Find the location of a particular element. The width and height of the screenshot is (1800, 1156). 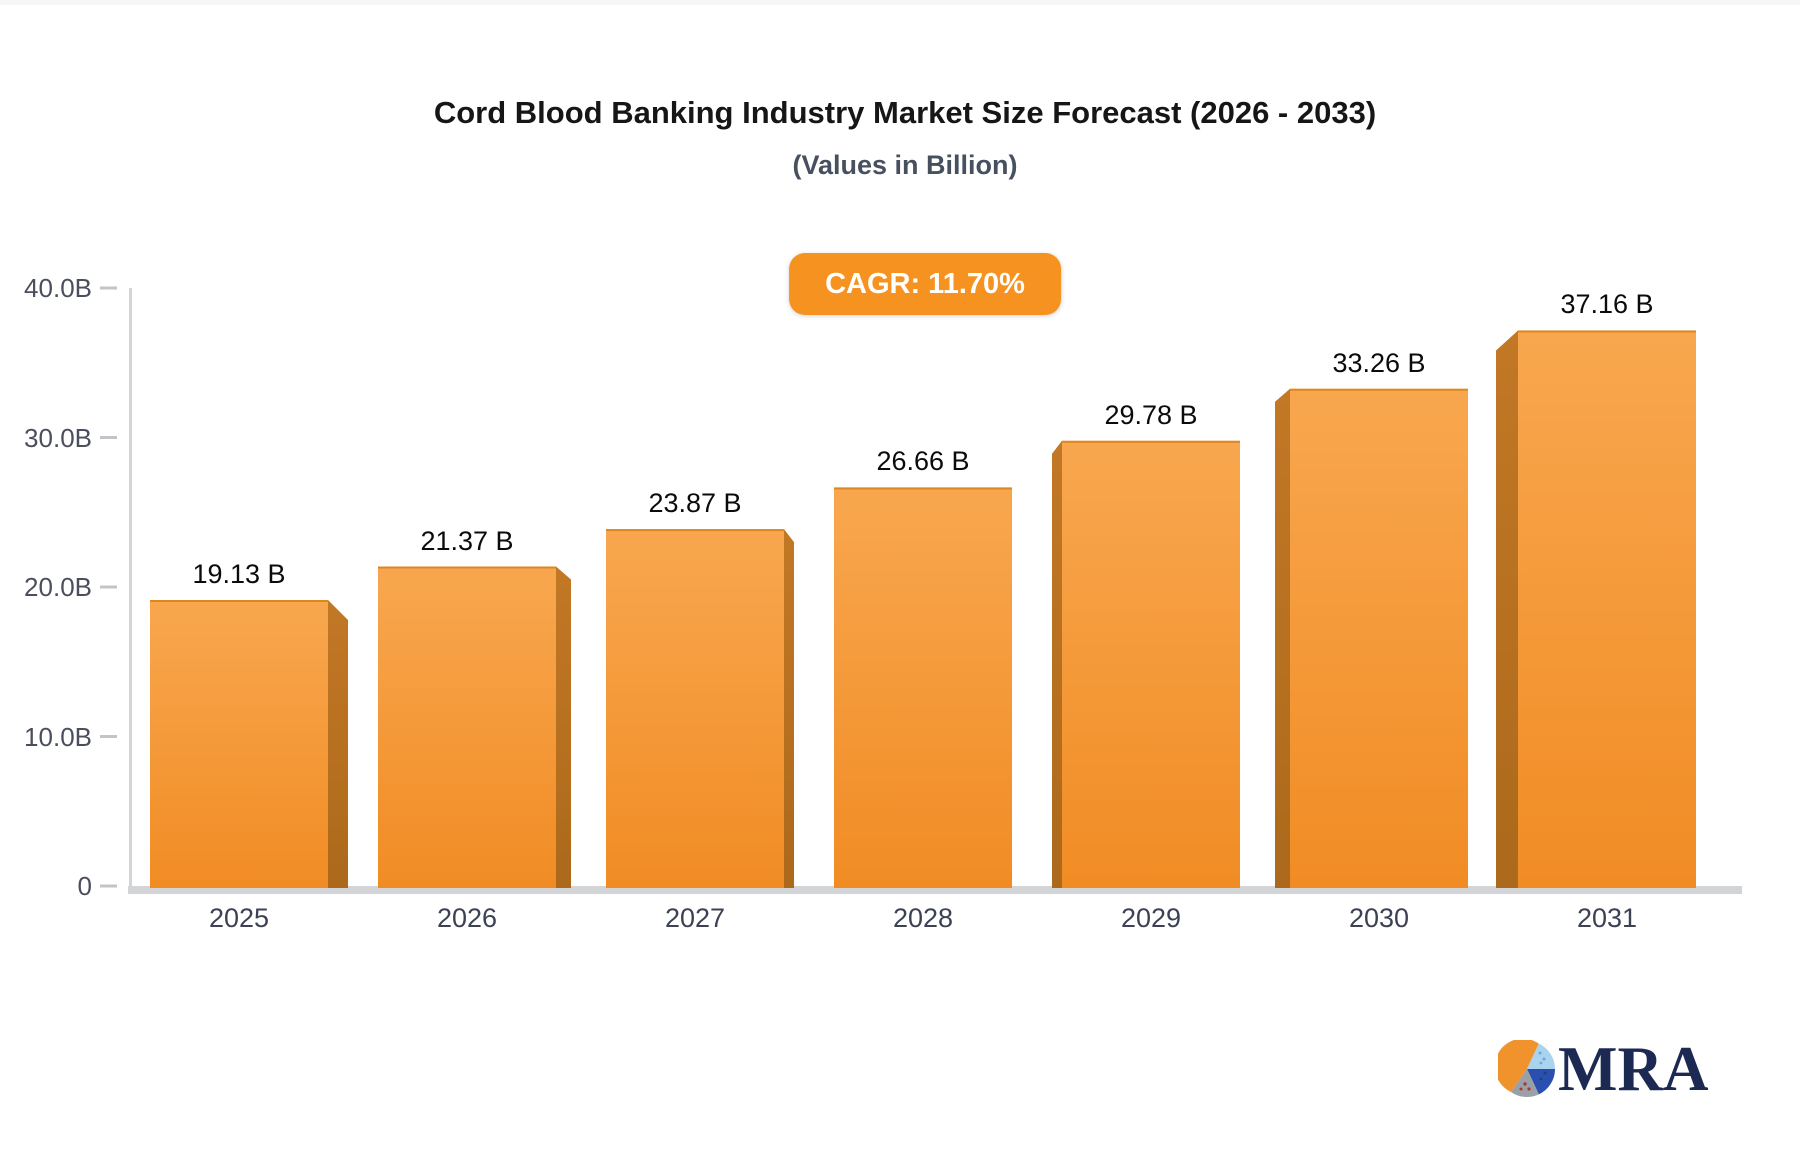

logo-pie-icon is located at coordinates (1526, 1069).